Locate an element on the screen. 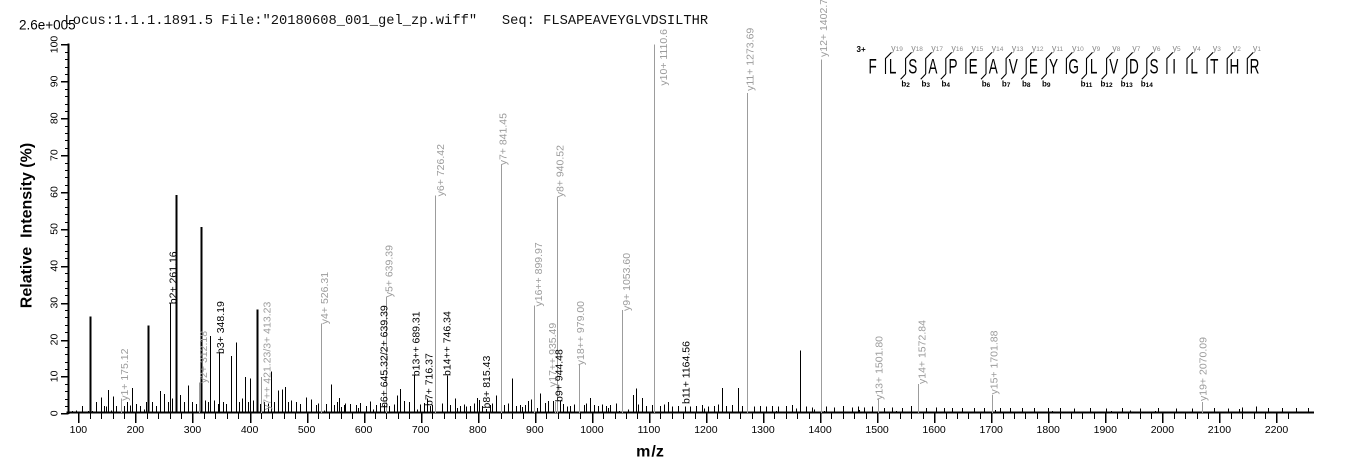 The height and width of the screenshot is (473, 1362). svg-text: y11 is located at coordinates (1058, 48).